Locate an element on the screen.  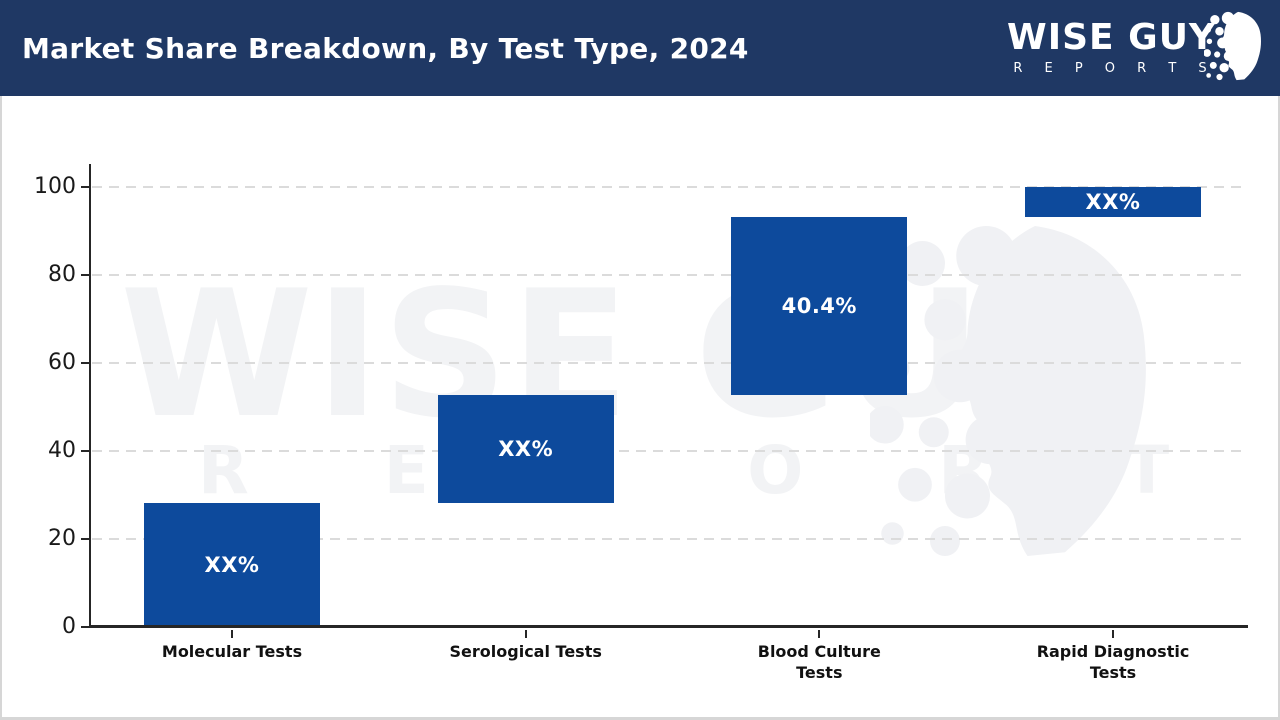
bar-value-label-blood-culture-tests: 40.4% is located at coordinates (819, 306).